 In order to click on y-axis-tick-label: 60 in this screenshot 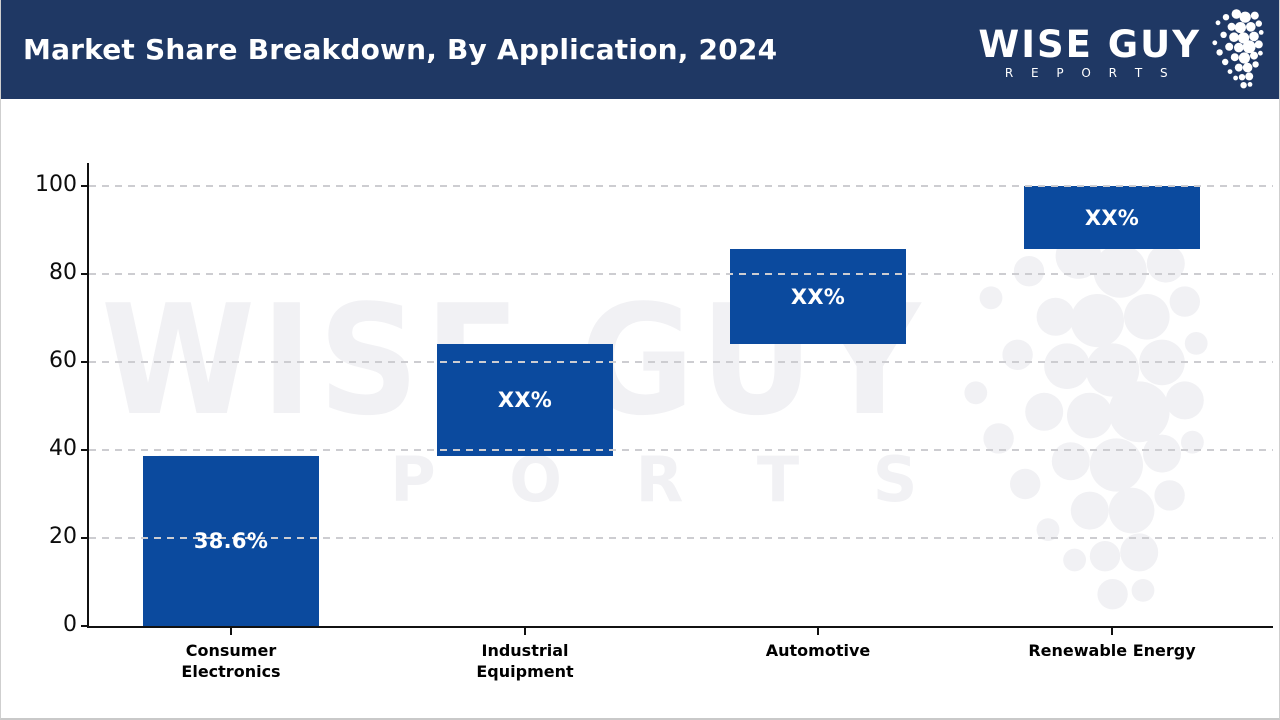, I will do `click(63, 360)`.